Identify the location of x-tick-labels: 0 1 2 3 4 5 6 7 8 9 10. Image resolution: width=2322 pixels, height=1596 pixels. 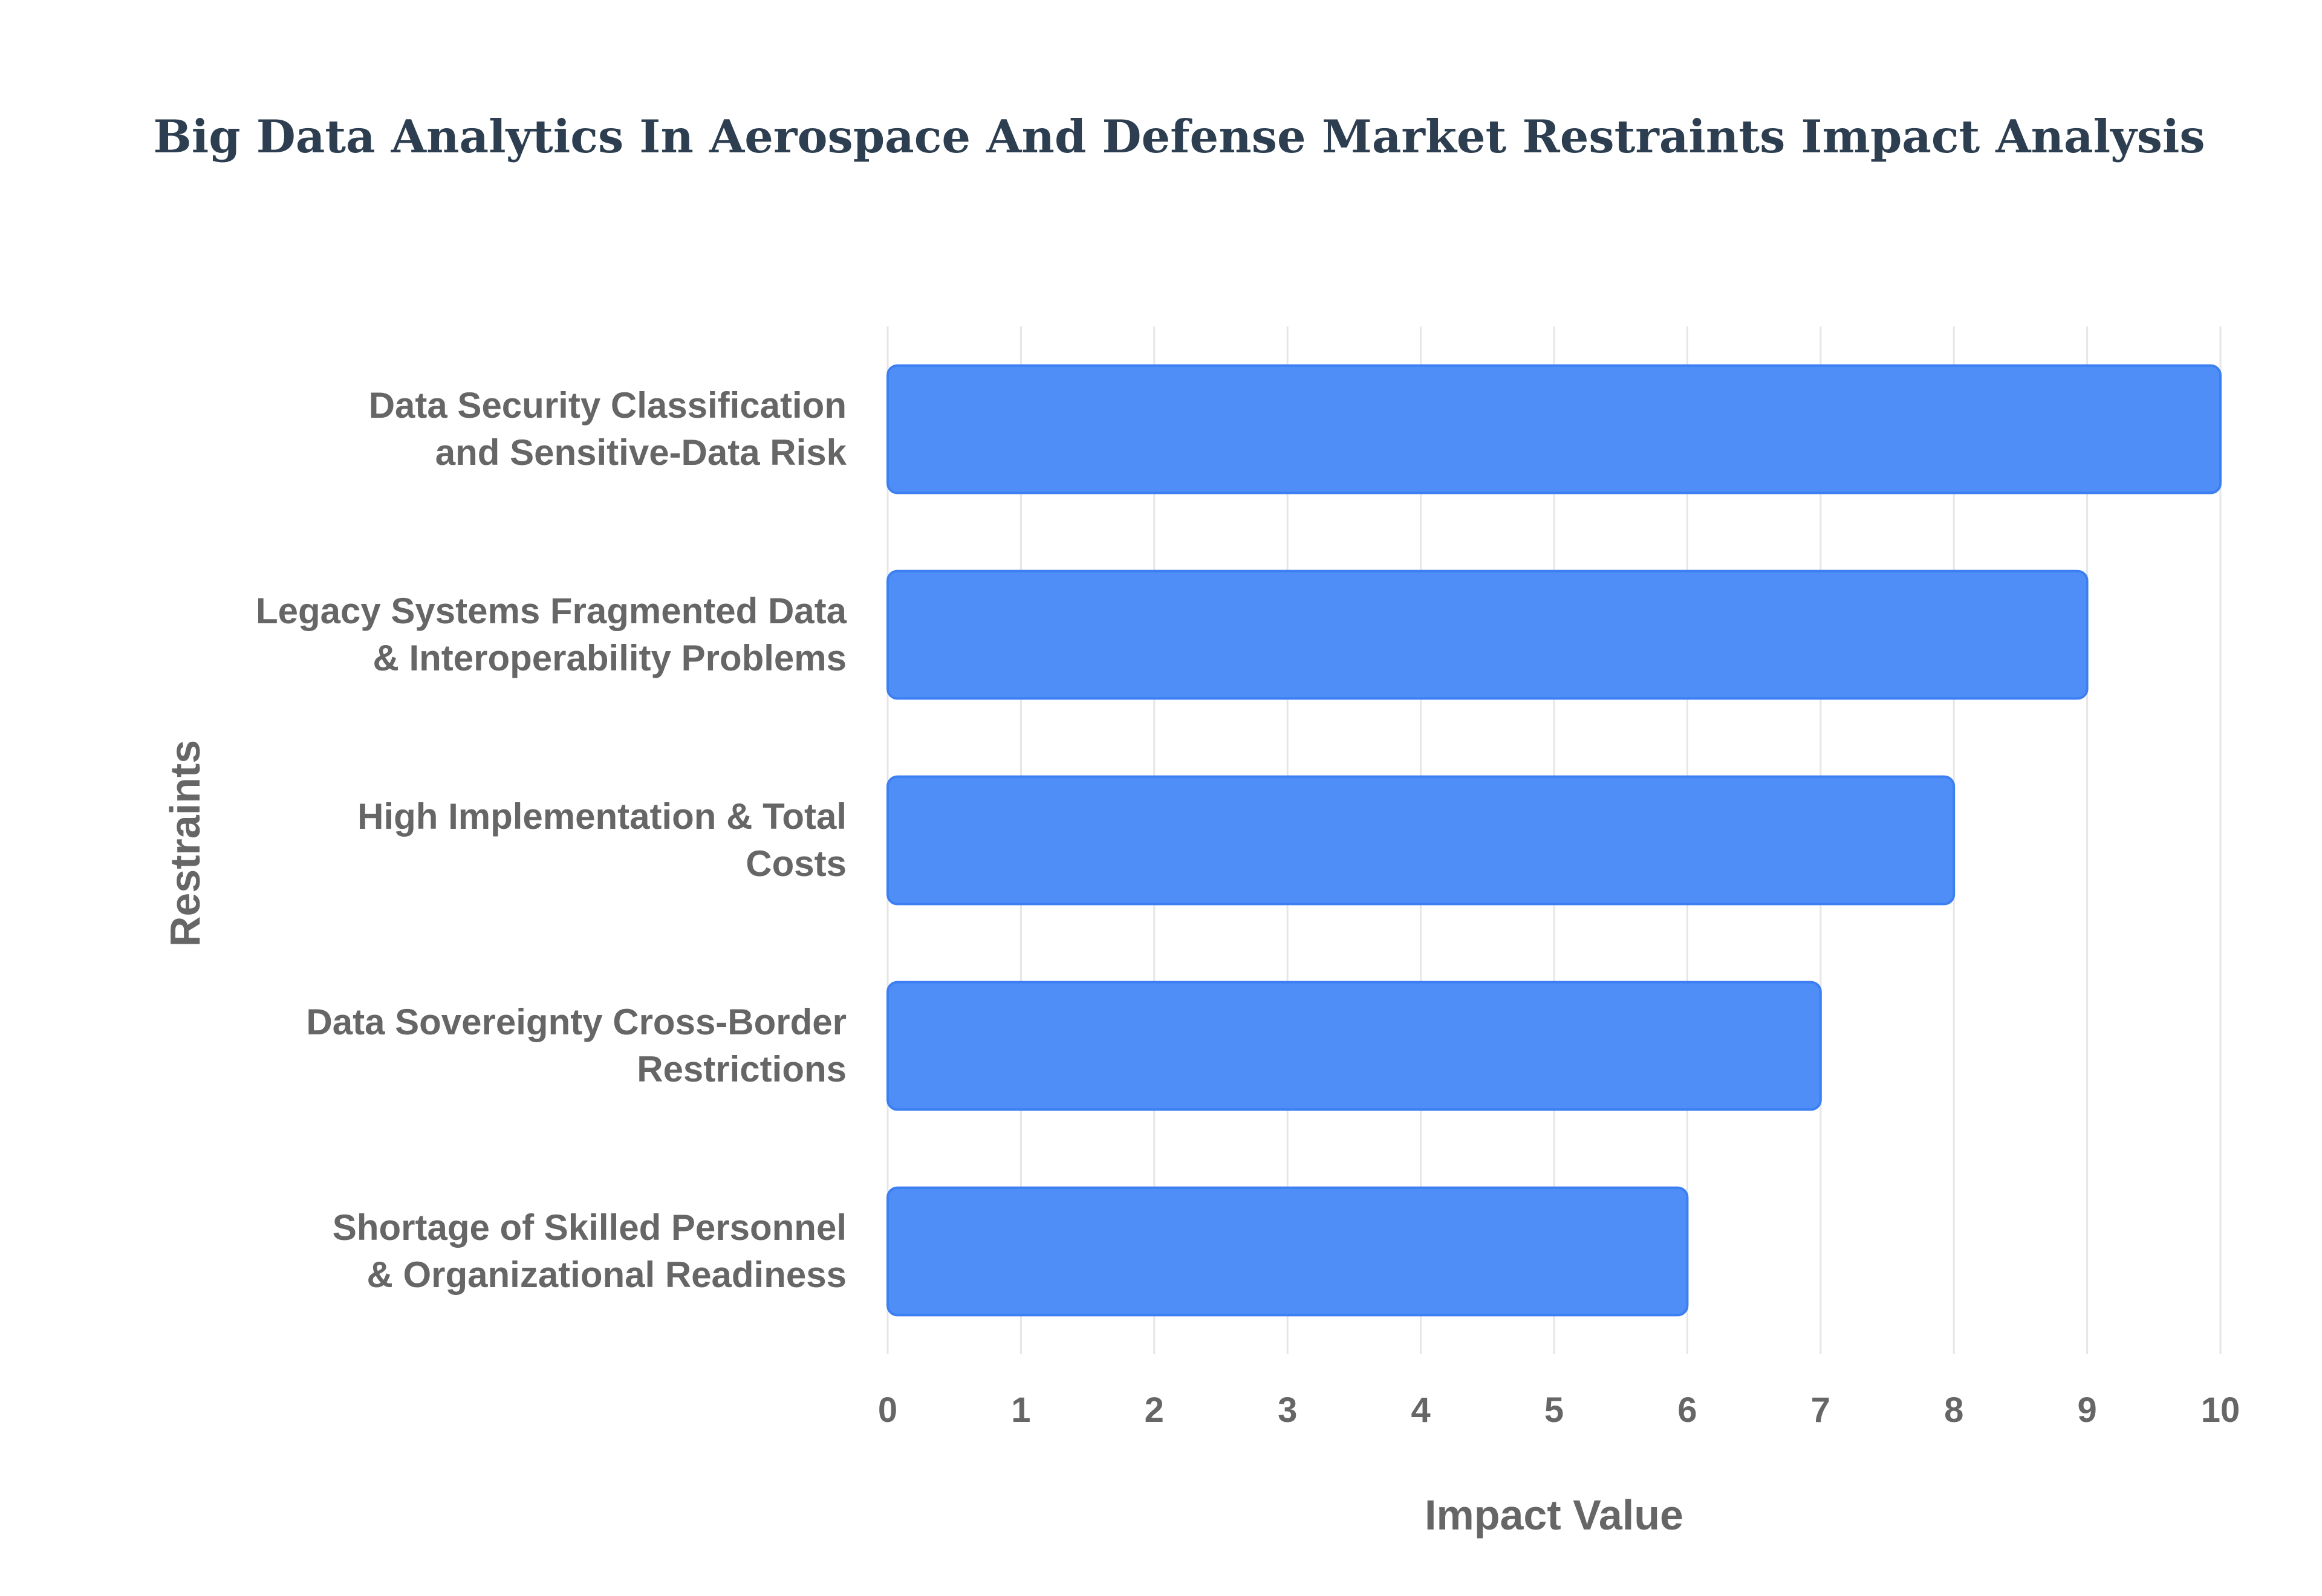
(1559, 1410).